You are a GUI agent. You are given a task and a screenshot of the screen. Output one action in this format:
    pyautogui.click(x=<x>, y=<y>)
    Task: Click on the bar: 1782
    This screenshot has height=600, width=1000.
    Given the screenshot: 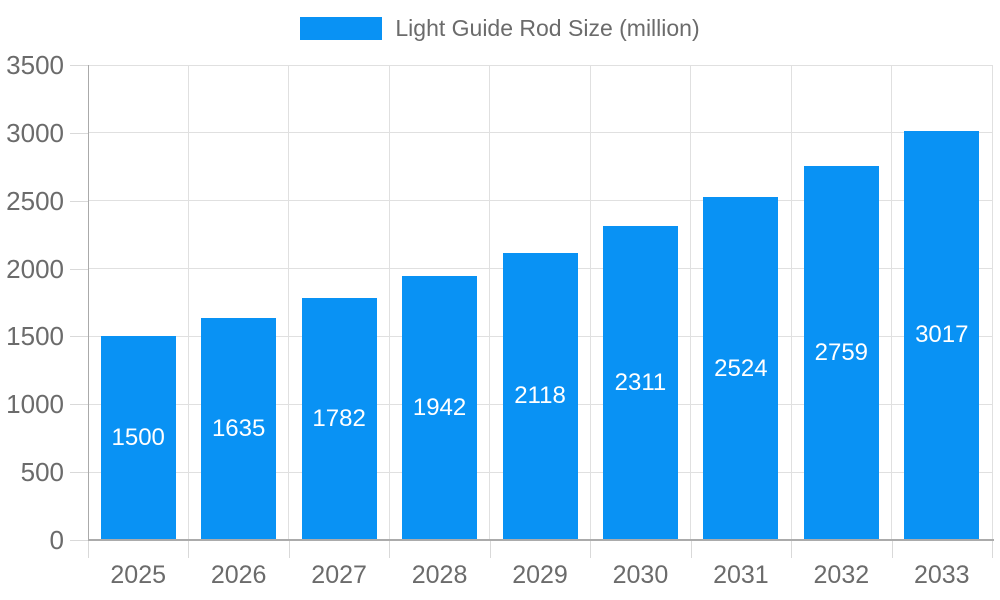 What is the action you would take?
    pyautogui.click(x=339, y=419)
    